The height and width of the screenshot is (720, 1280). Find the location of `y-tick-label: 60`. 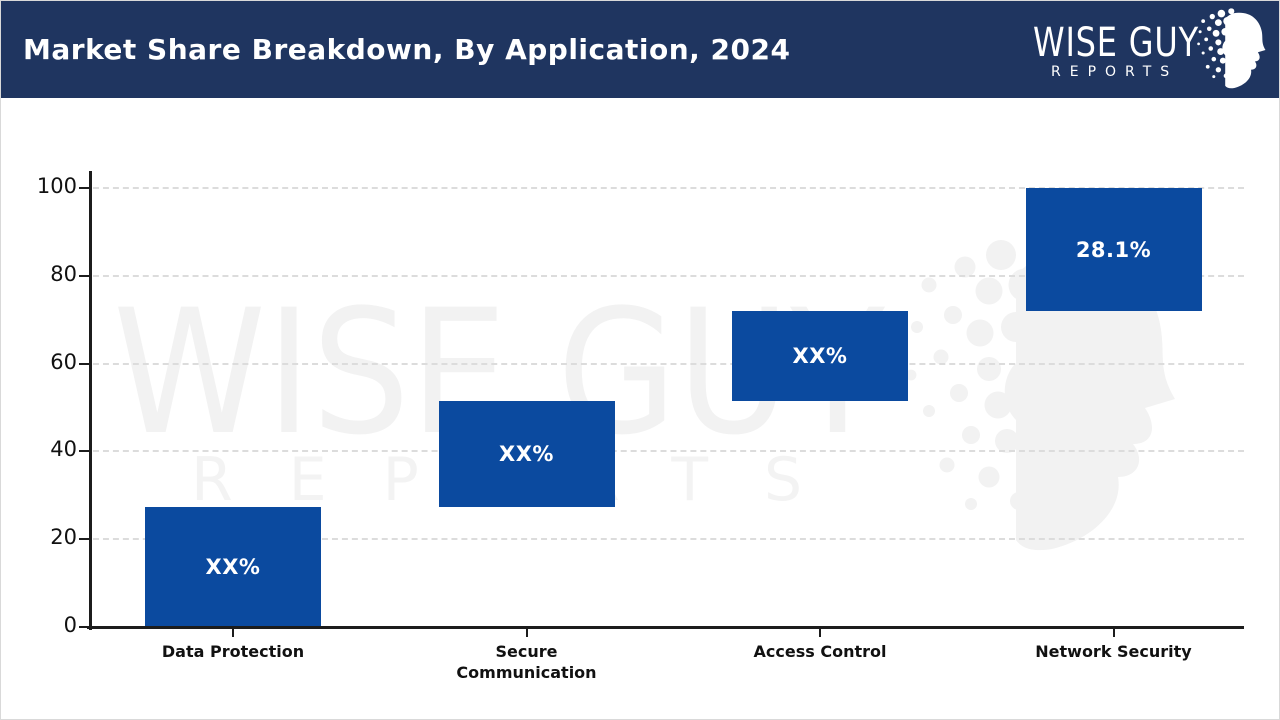

y-tick-label: 60 is located at coordinates (63, 361).